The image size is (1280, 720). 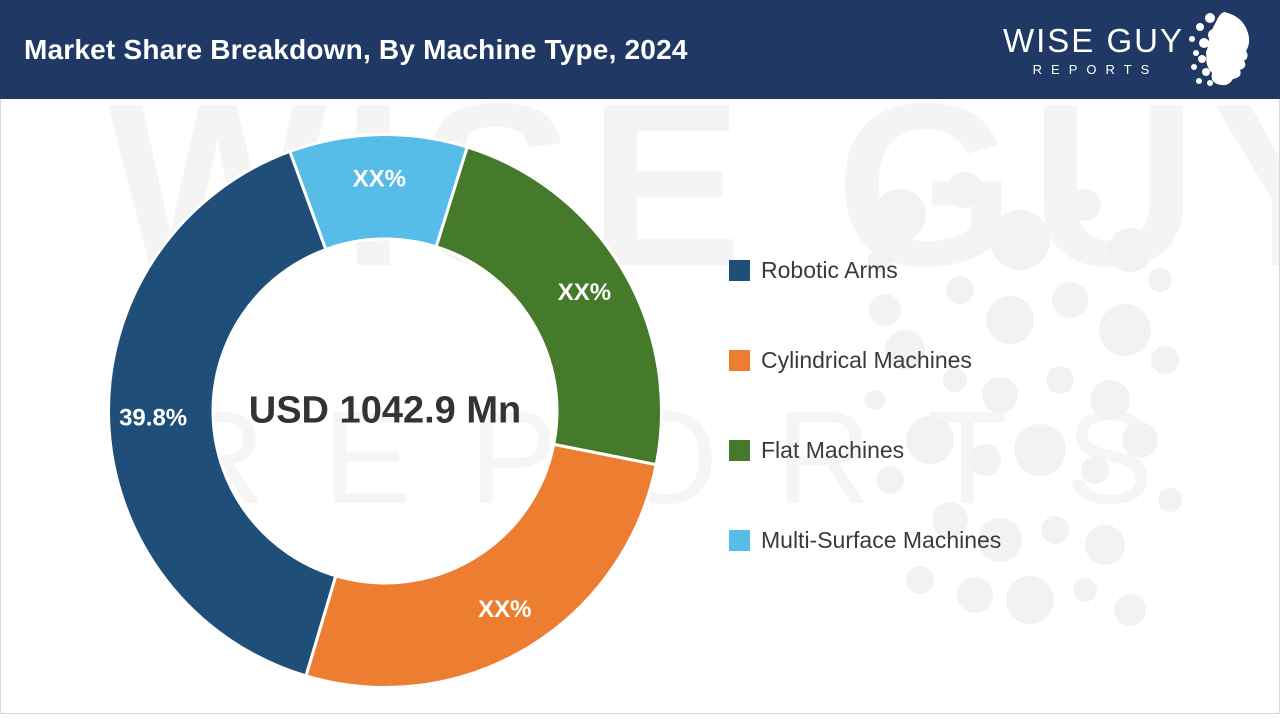 I want to click on brand-name: WISE GUY, so click(x=1093, y=40).